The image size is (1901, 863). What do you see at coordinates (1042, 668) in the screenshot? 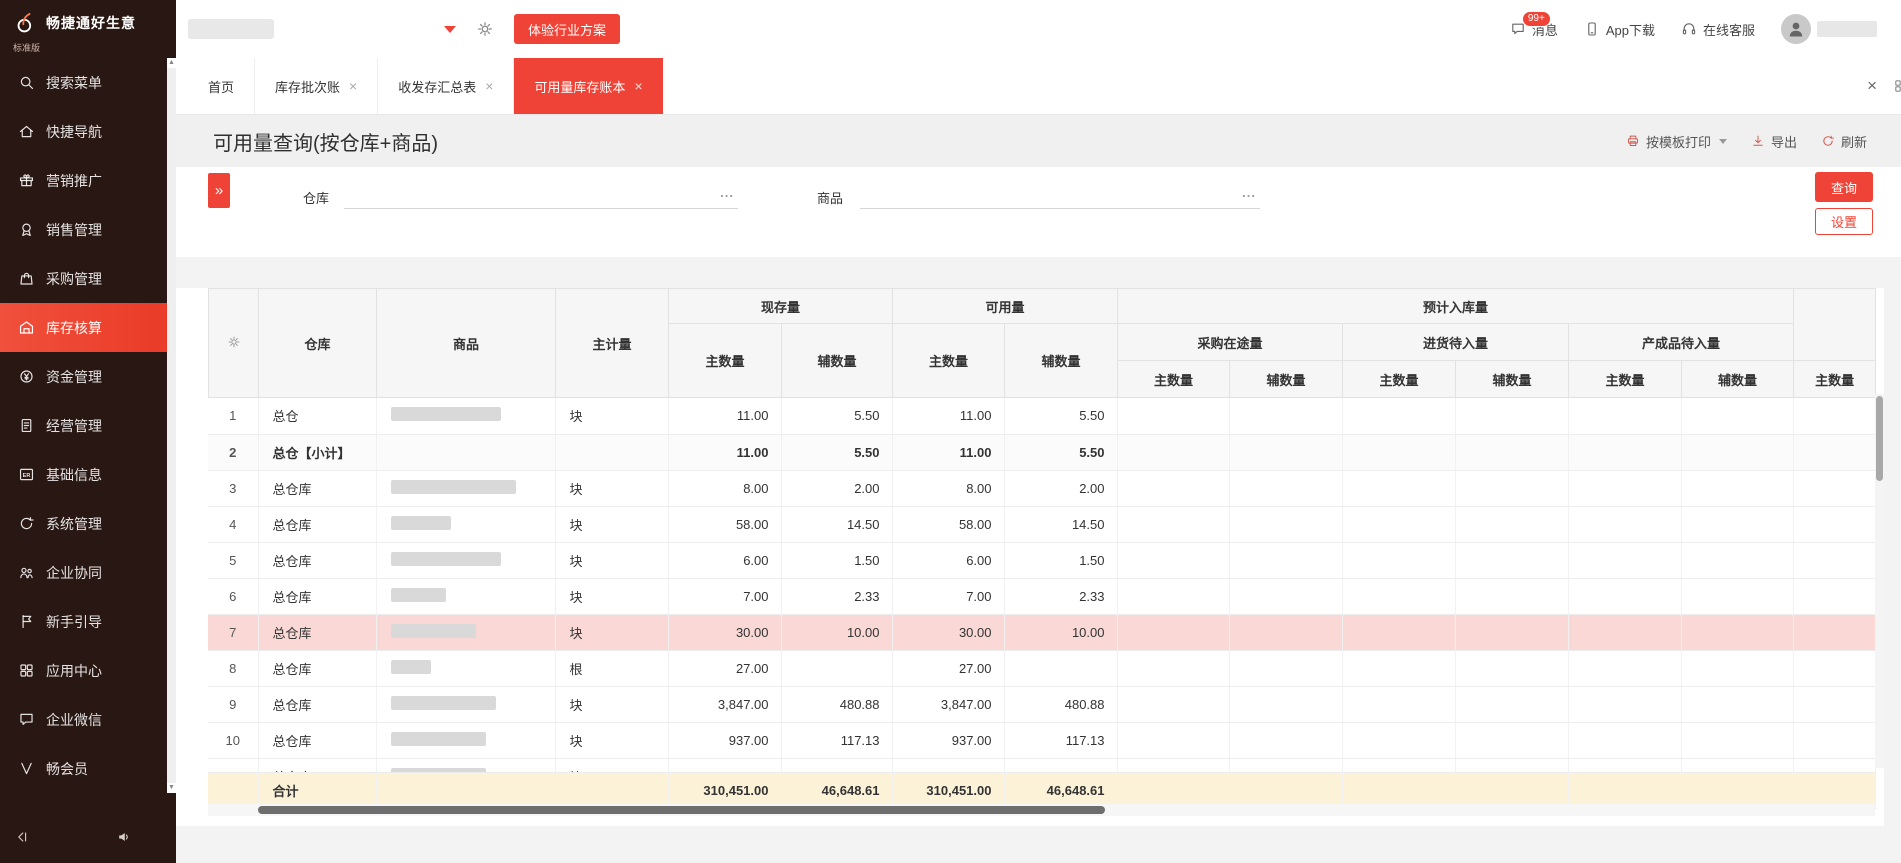
I see `table-row: 8 总仓库根 27.00 27.00` at bounding box center [1042, 668].